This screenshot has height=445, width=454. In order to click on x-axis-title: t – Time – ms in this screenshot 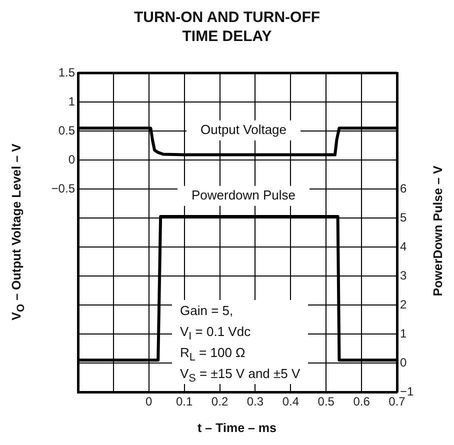, I will do `click(237, 428)`.